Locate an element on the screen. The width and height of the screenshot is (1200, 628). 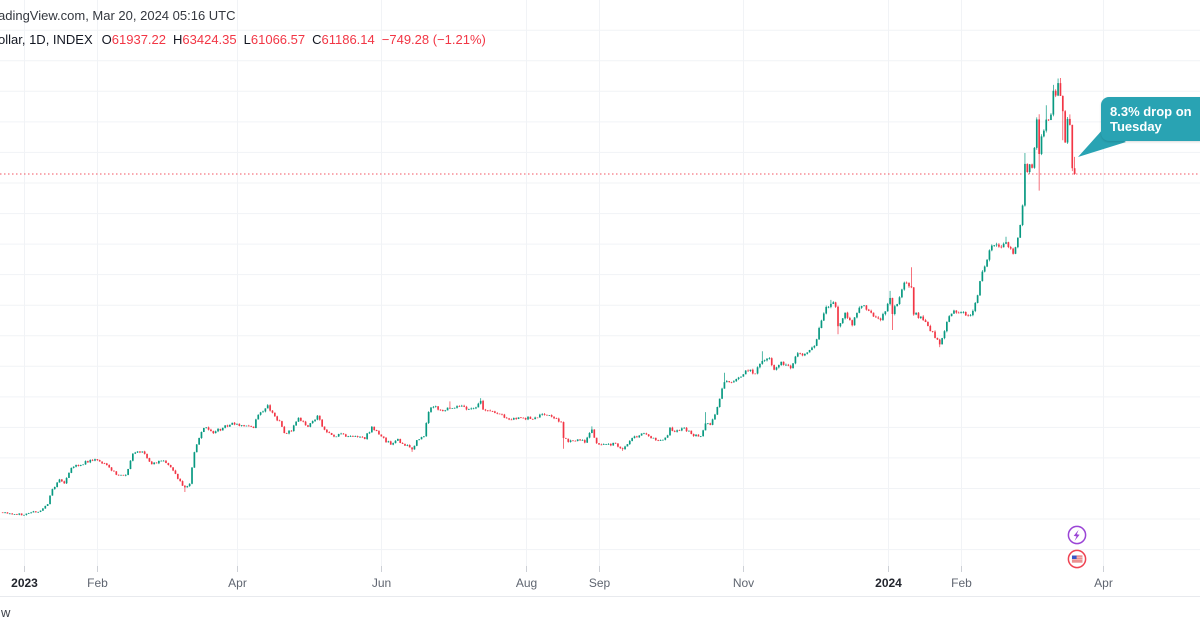
time-axis-ticks is located at coordinates (564, 569).